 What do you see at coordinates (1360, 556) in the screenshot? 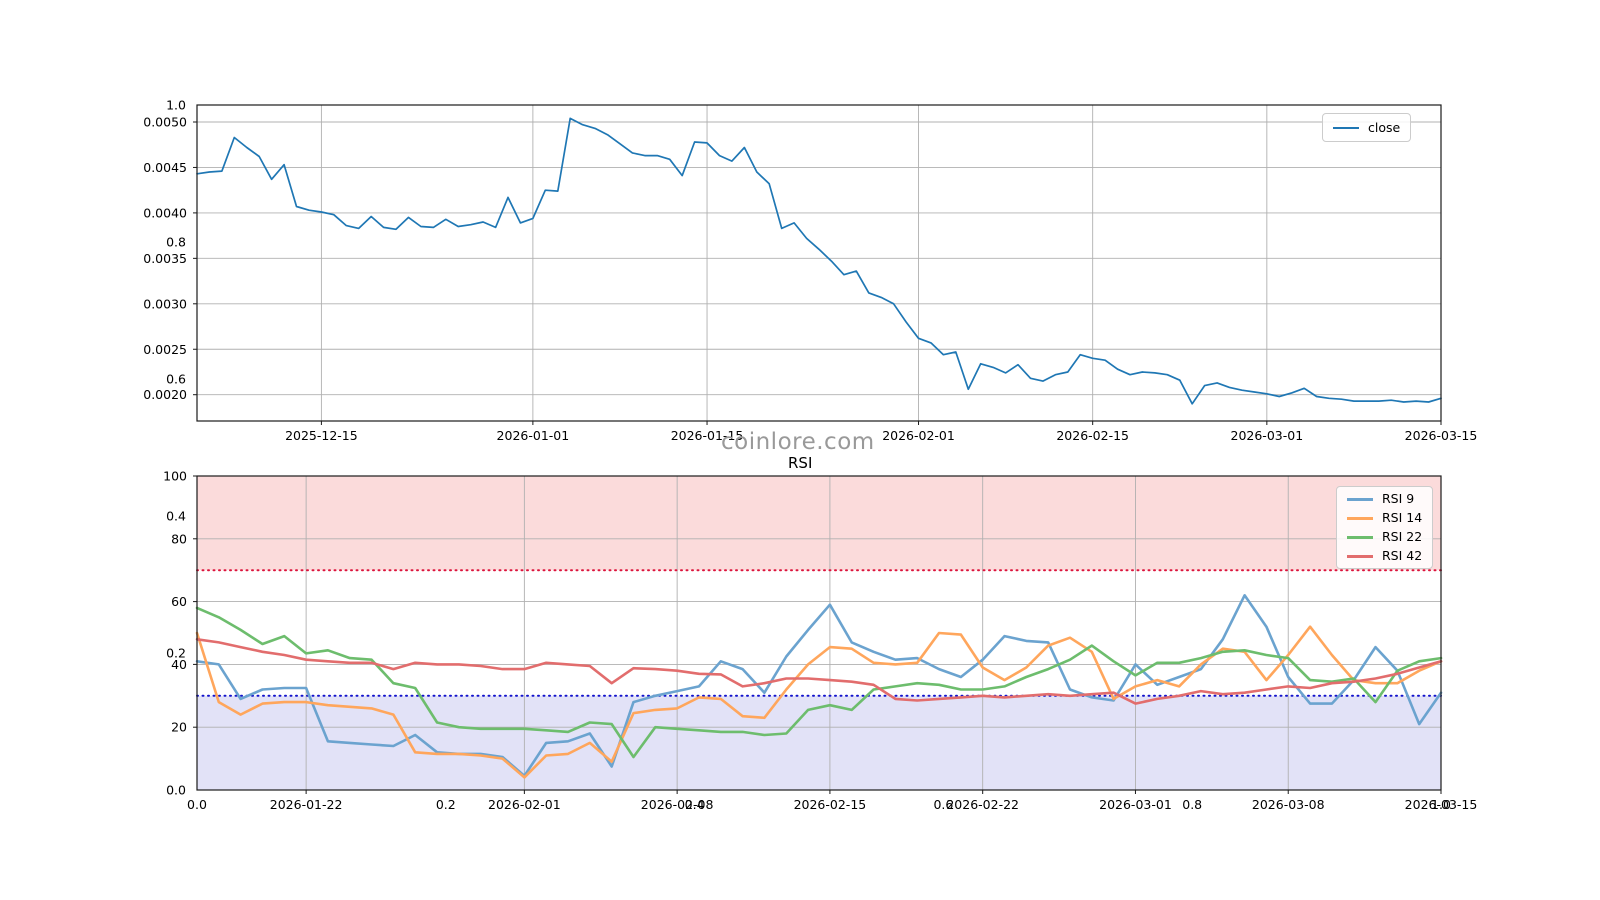
I see `rsi-42-swatch` at bounding box center [1360, 556].